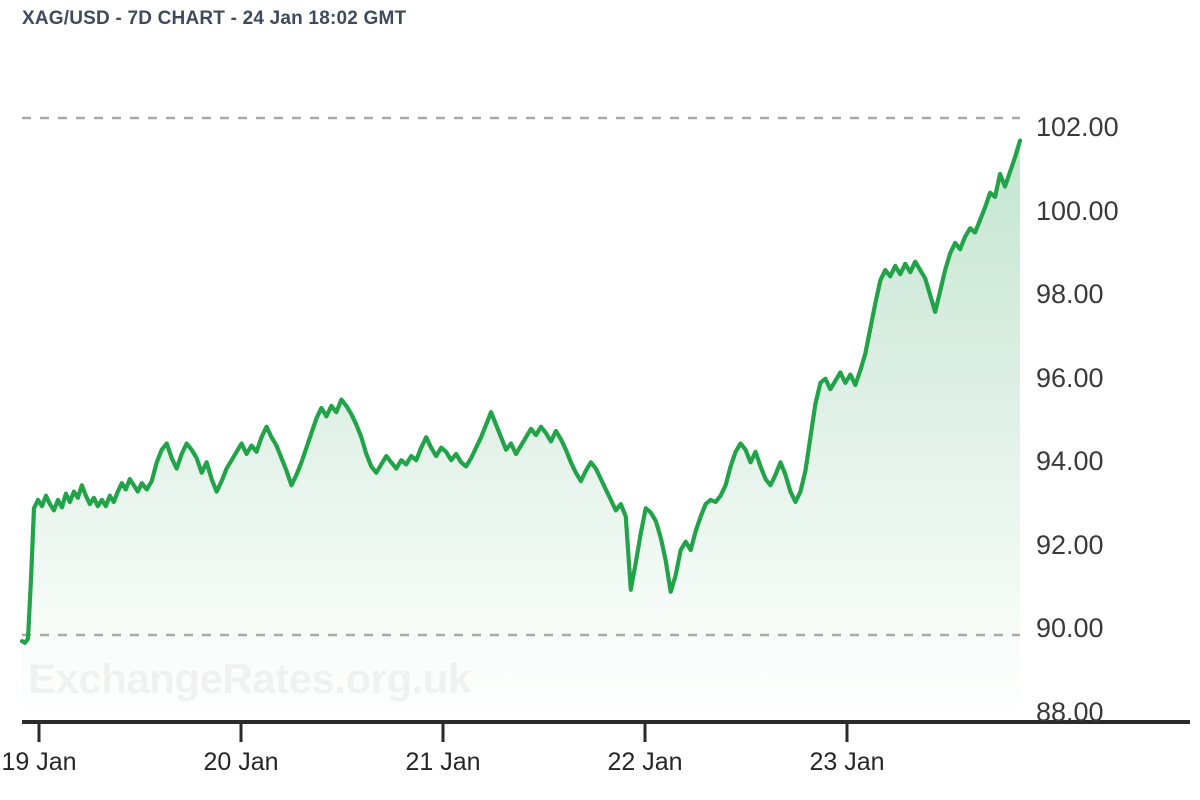 This screenshot has width=1200, height=800. What do you see at coordinates (1070, 712) in the screenshot?
I see `y-axis-tick-label: 88.00` at bounding box center [1070, 712].